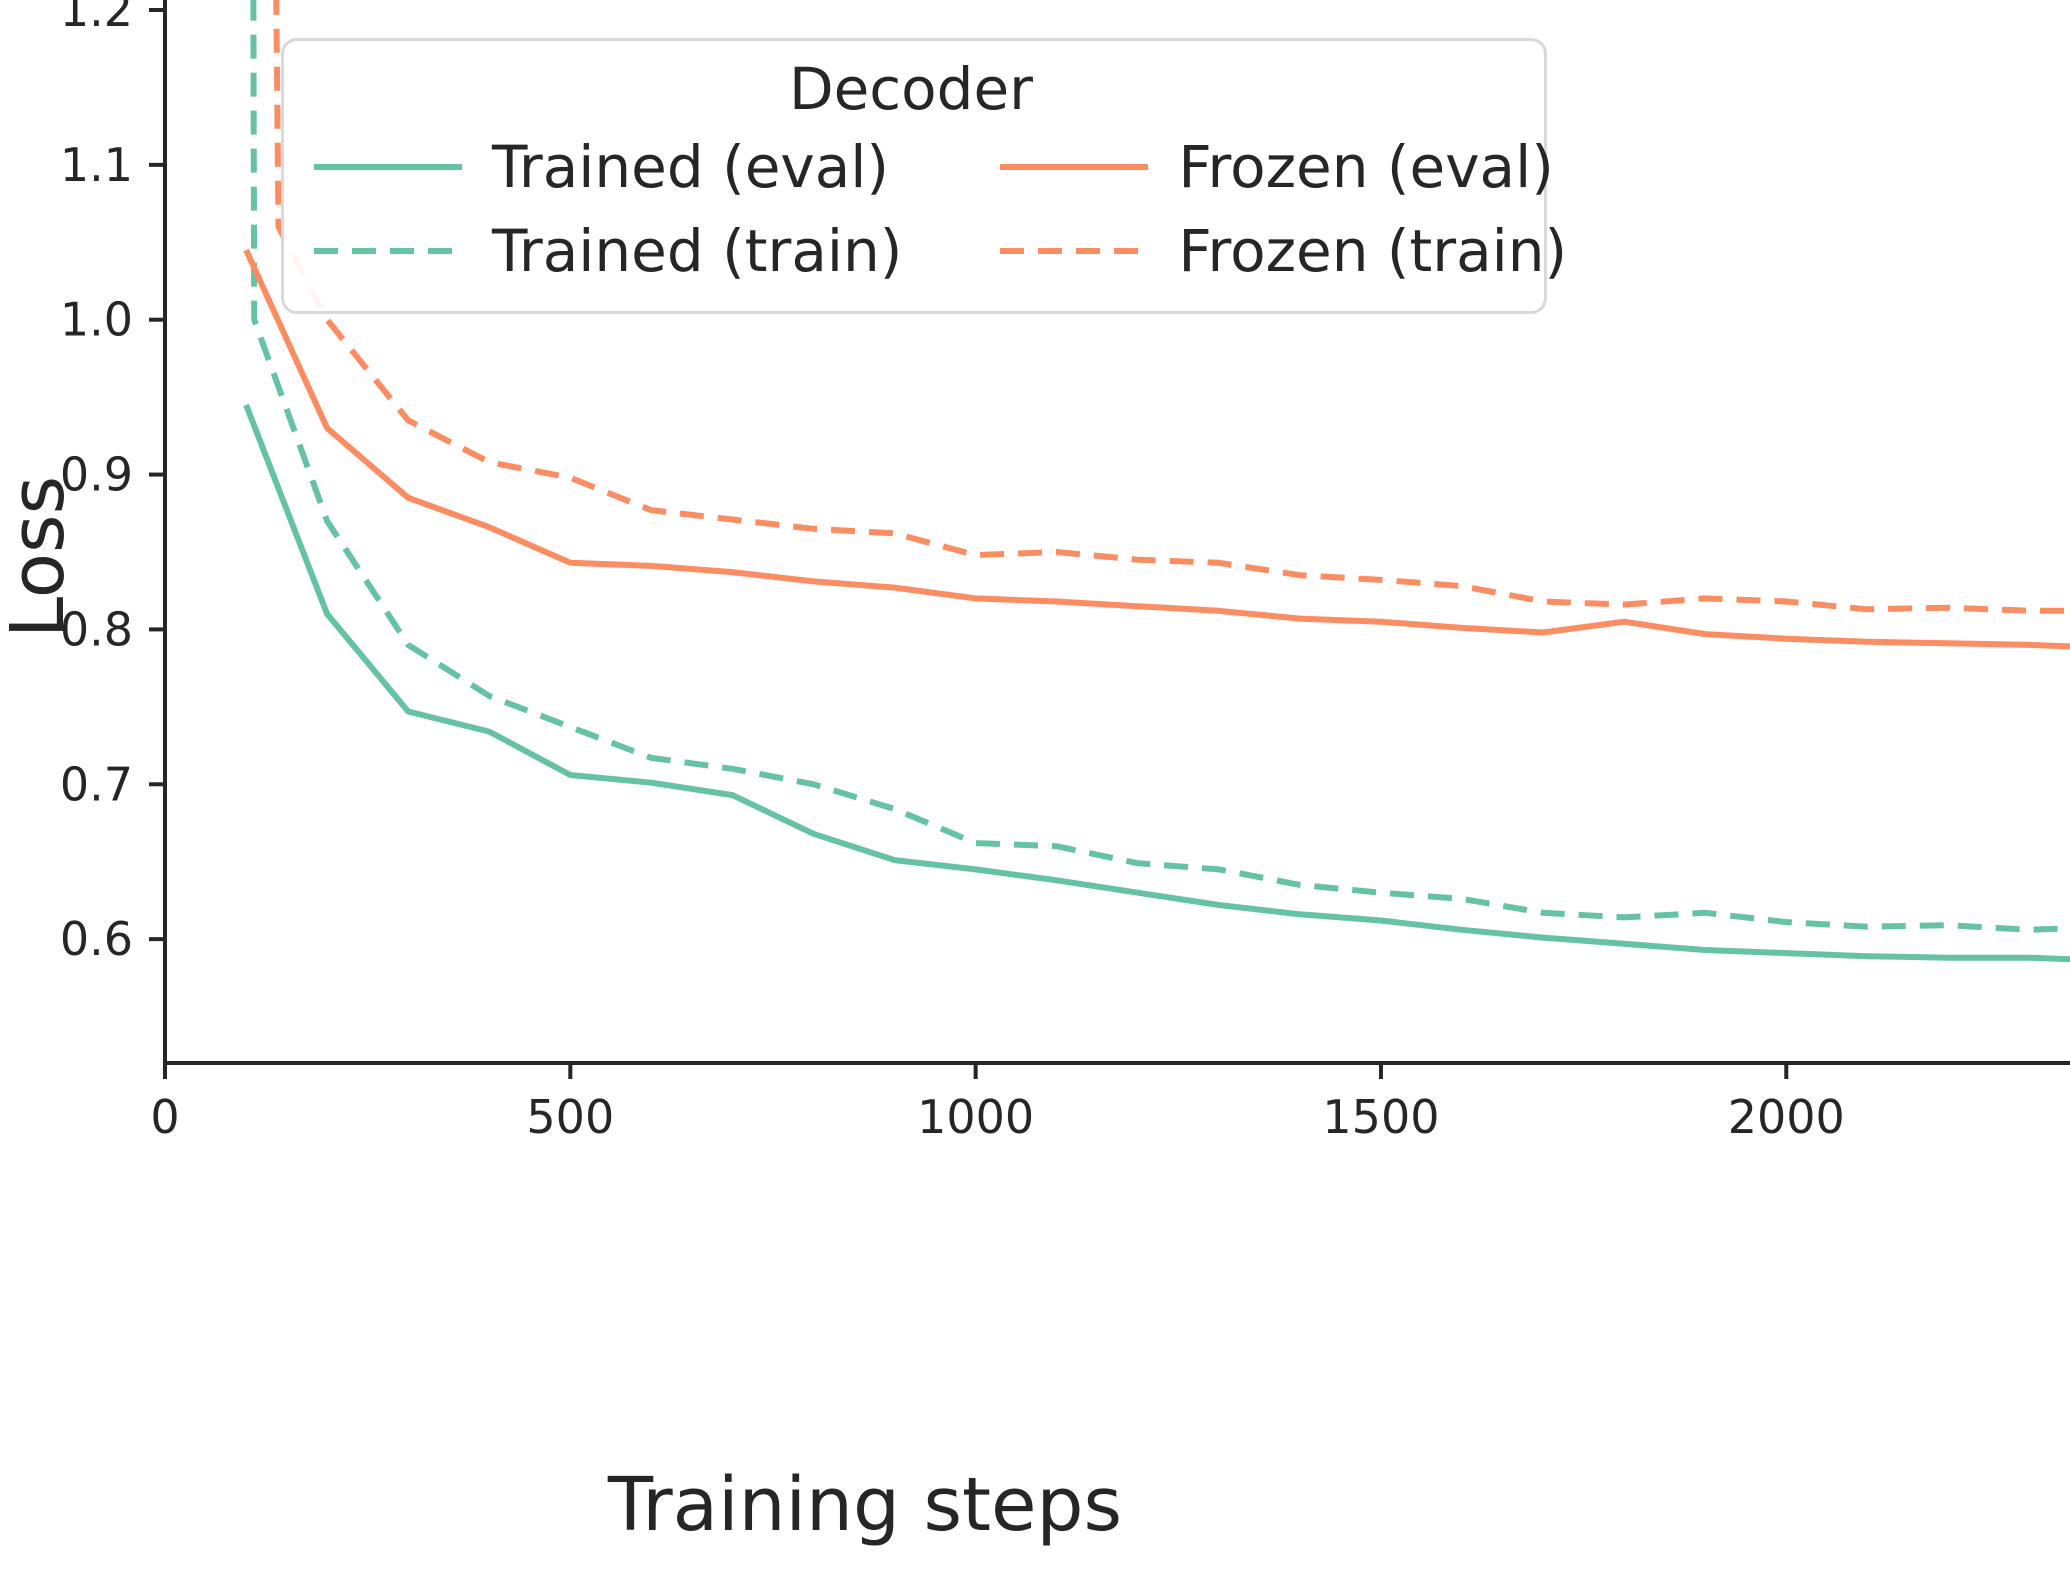  I want to click on legend-entry-trained-train: Trained (train), so click(607, 251).